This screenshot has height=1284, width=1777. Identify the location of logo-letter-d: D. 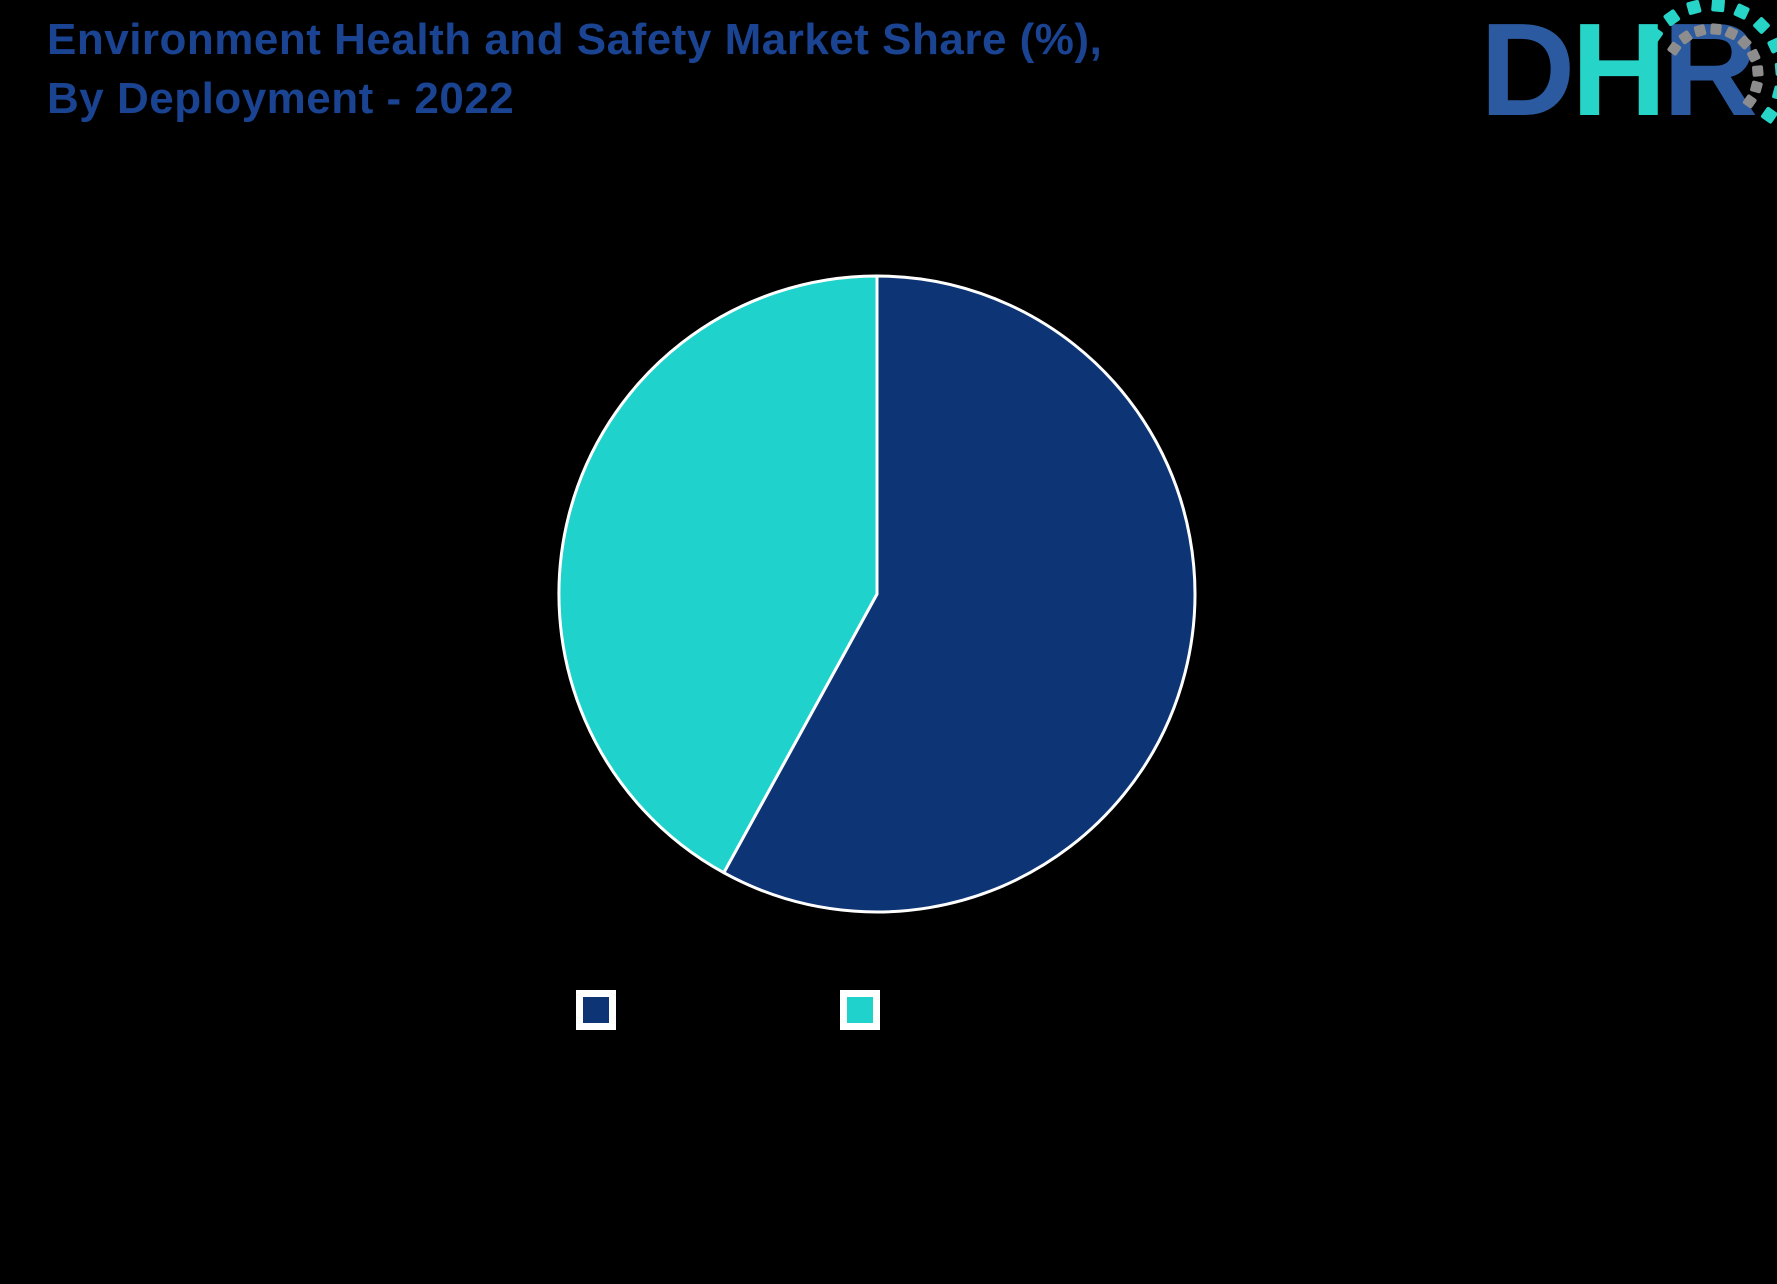
(1527, 71).